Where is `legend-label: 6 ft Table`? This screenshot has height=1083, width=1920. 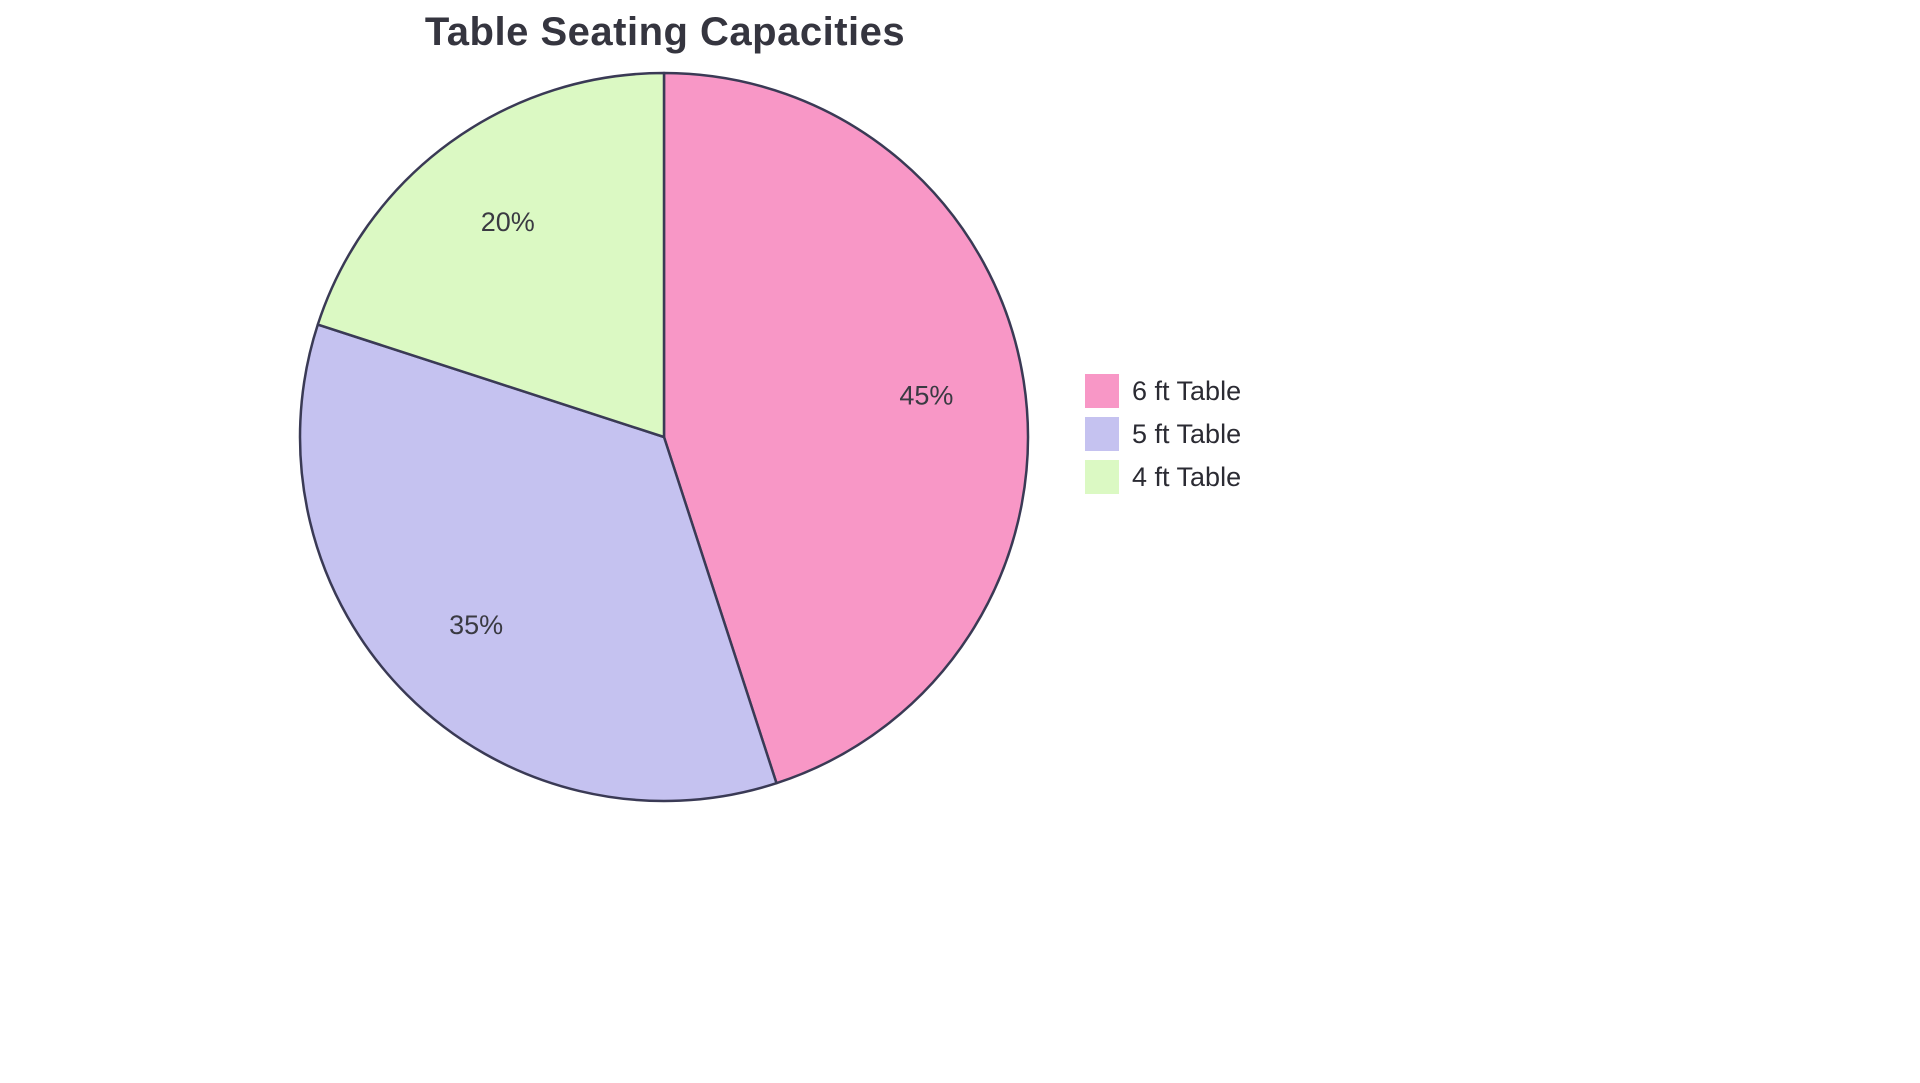 legend-label: 6 ft Table is located at coordinates (1187, 390).